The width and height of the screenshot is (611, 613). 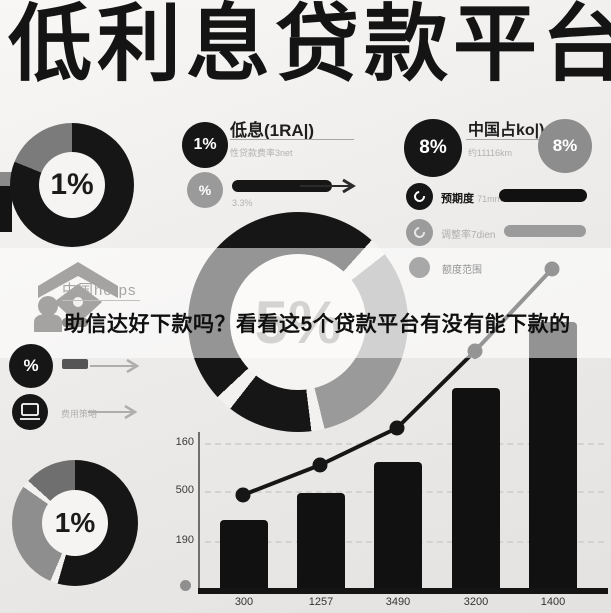 What do you see at coordinates (99, 290) in the screenshot?
I see `org-label: 中国horps` at bounding box center [99, 290].